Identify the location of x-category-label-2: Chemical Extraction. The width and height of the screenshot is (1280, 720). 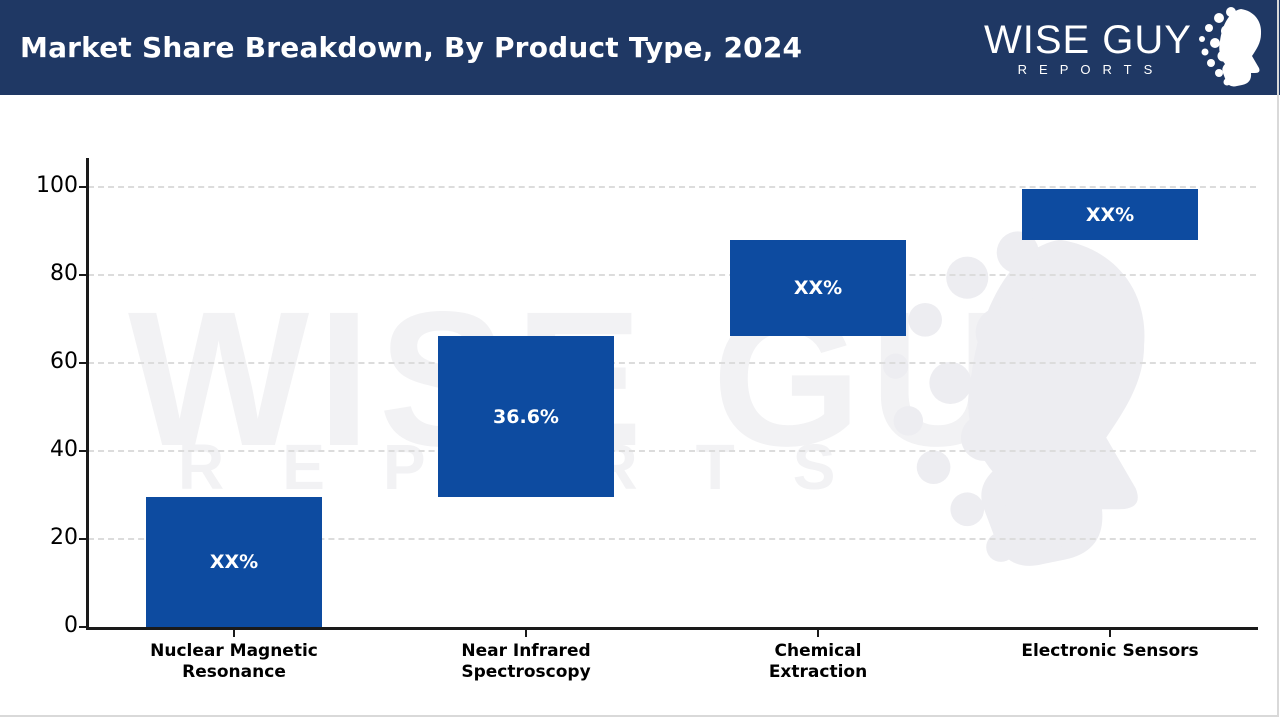
(818, 661).